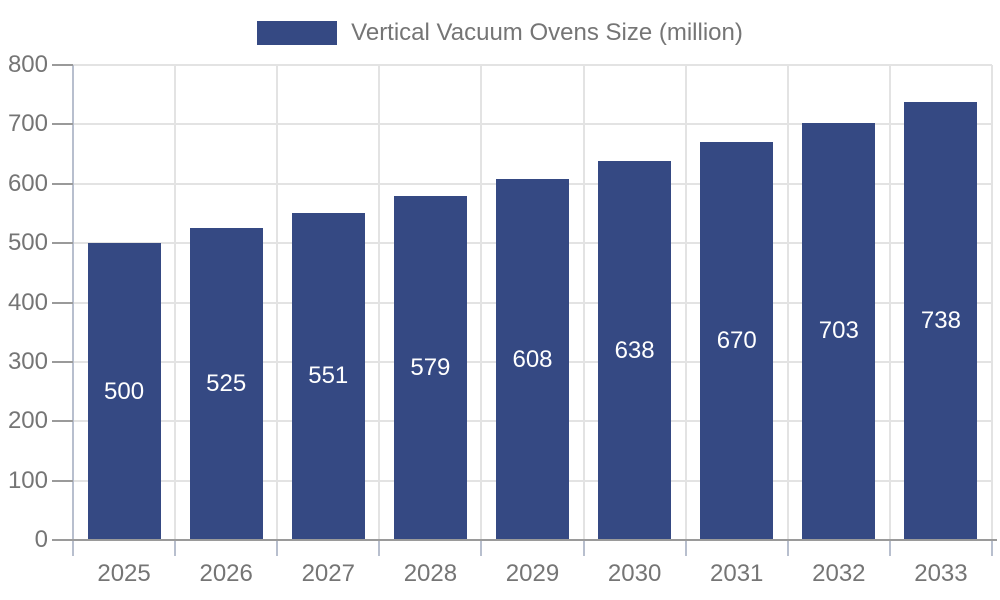 The image size is (1000, 600). What do you see at coordinates (430, 573) in the screenshot?
I see `x-axis-tick-label: 2028` at bounding box center [430, 573].